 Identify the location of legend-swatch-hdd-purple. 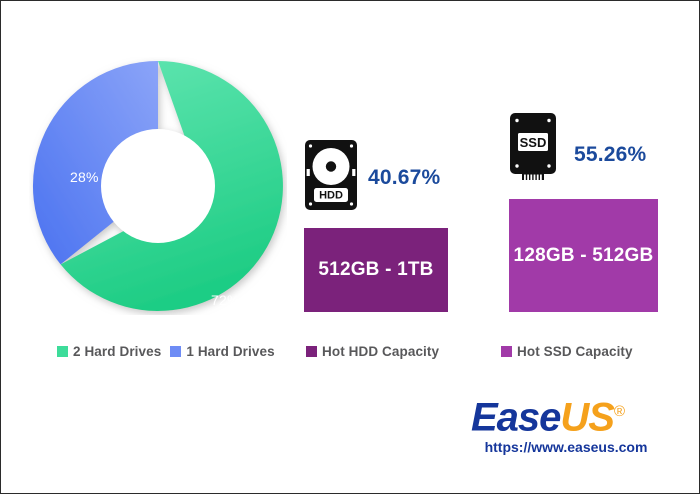
(311, 351).